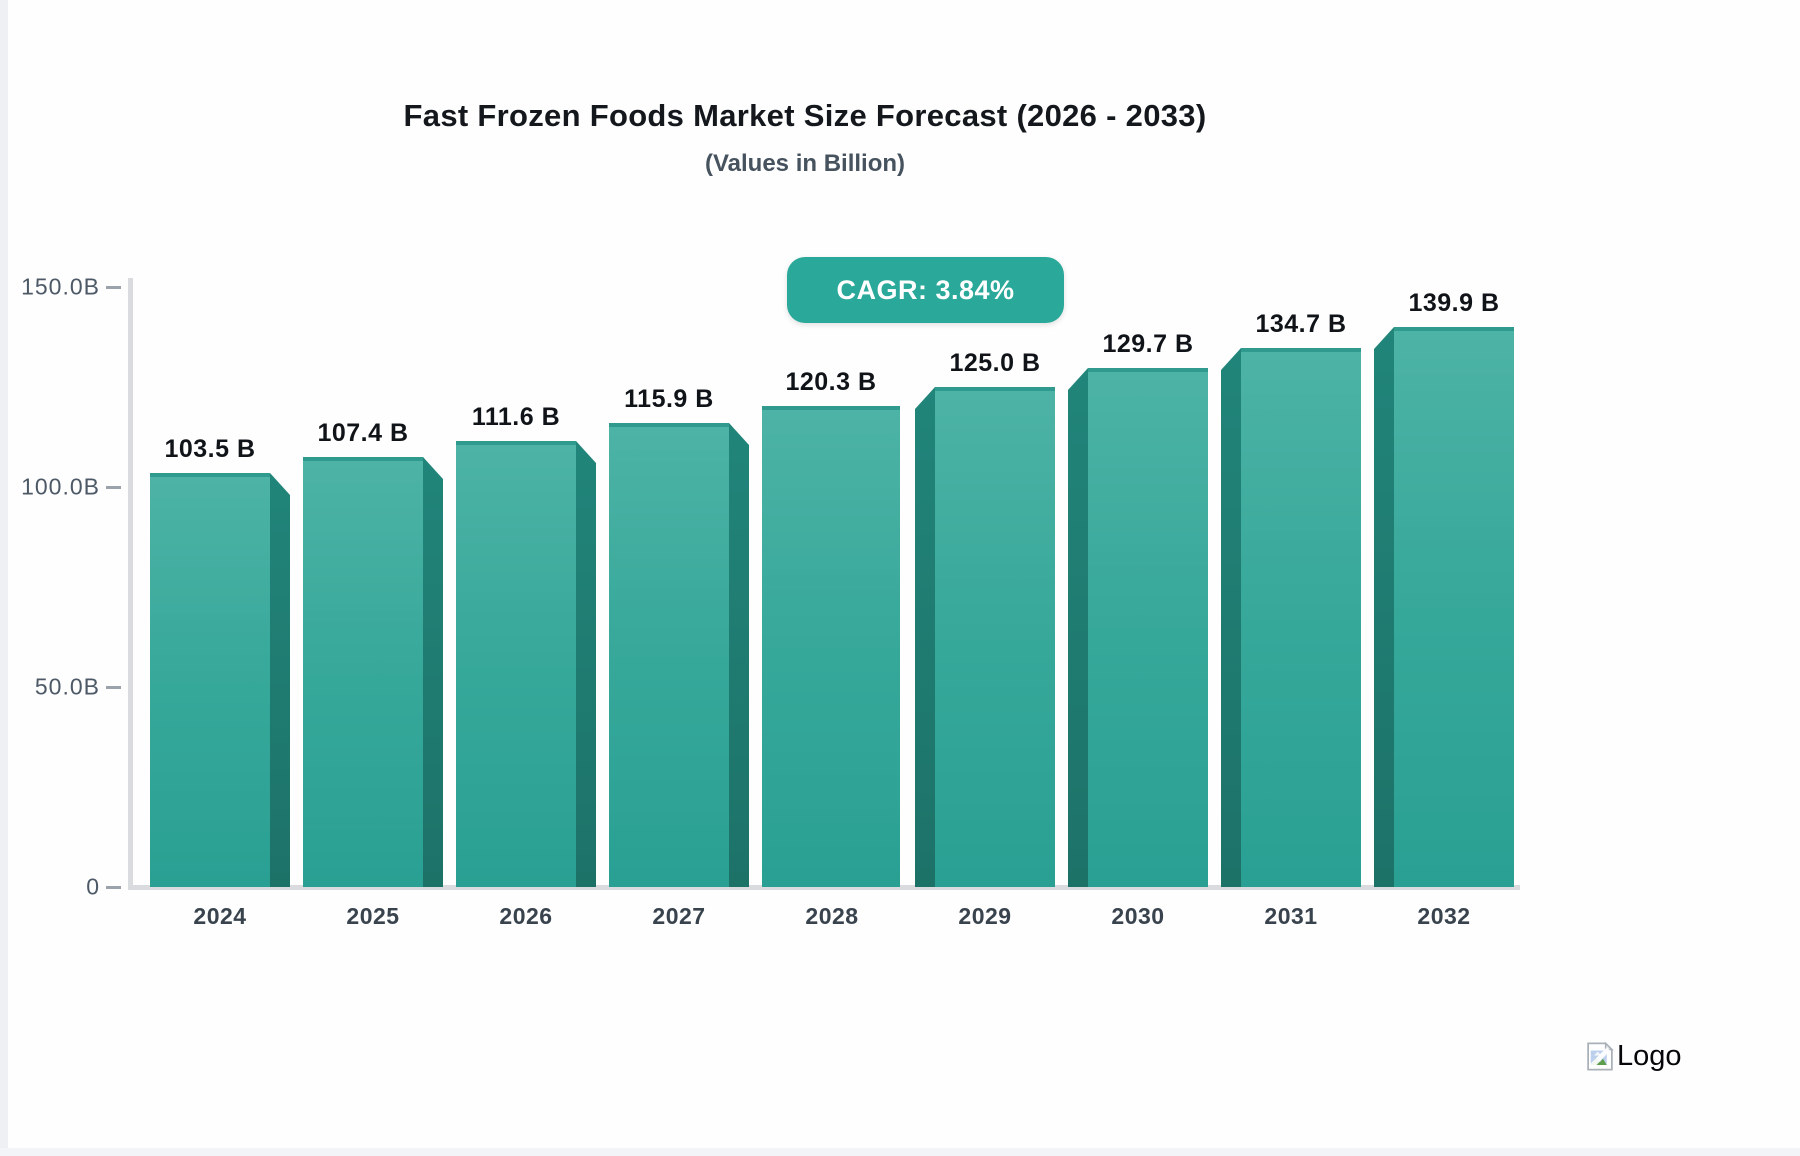 This screenshot has width=1800, height=1156. Describe the element at coordinates (67, 686) in the screenshot. I see `y-tick-label: 50.0B` at that location.